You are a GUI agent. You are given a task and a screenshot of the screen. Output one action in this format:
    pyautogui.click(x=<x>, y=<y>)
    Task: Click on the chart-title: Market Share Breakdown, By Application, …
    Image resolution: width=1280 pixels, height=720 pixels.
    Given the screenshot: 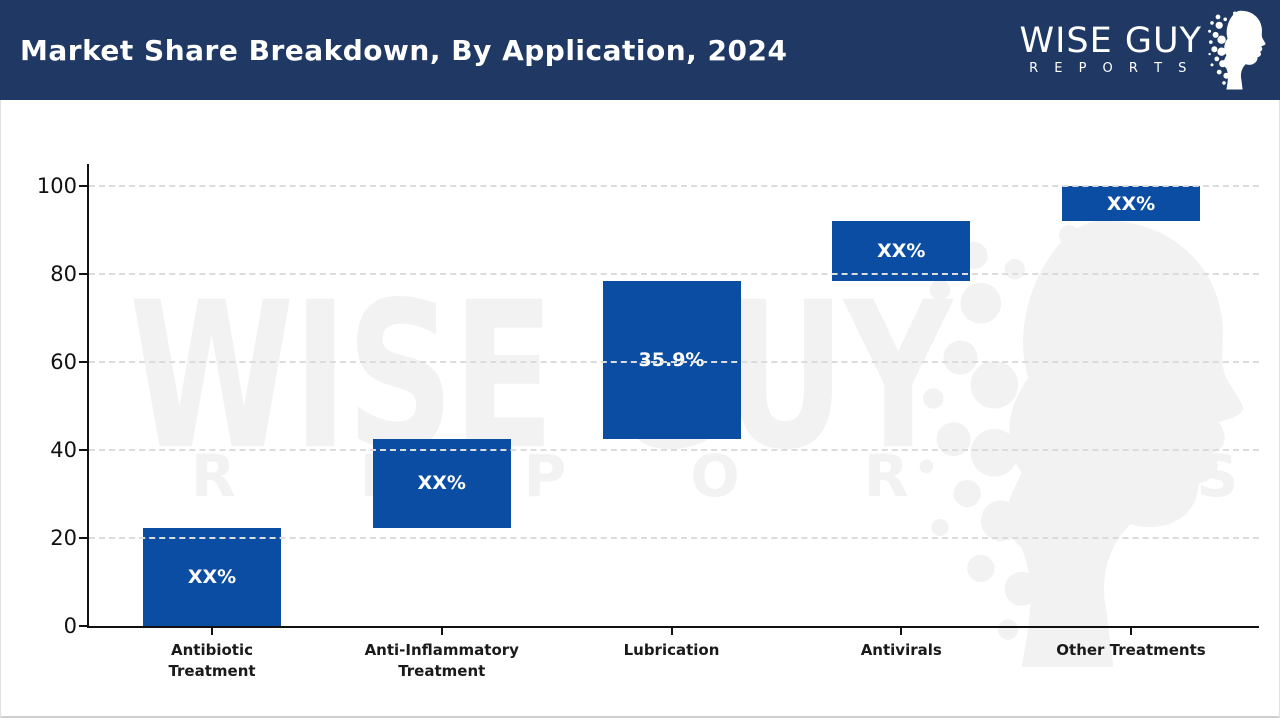 What is the action you would take?
    pyautogui.click(x=404, y=50)
    